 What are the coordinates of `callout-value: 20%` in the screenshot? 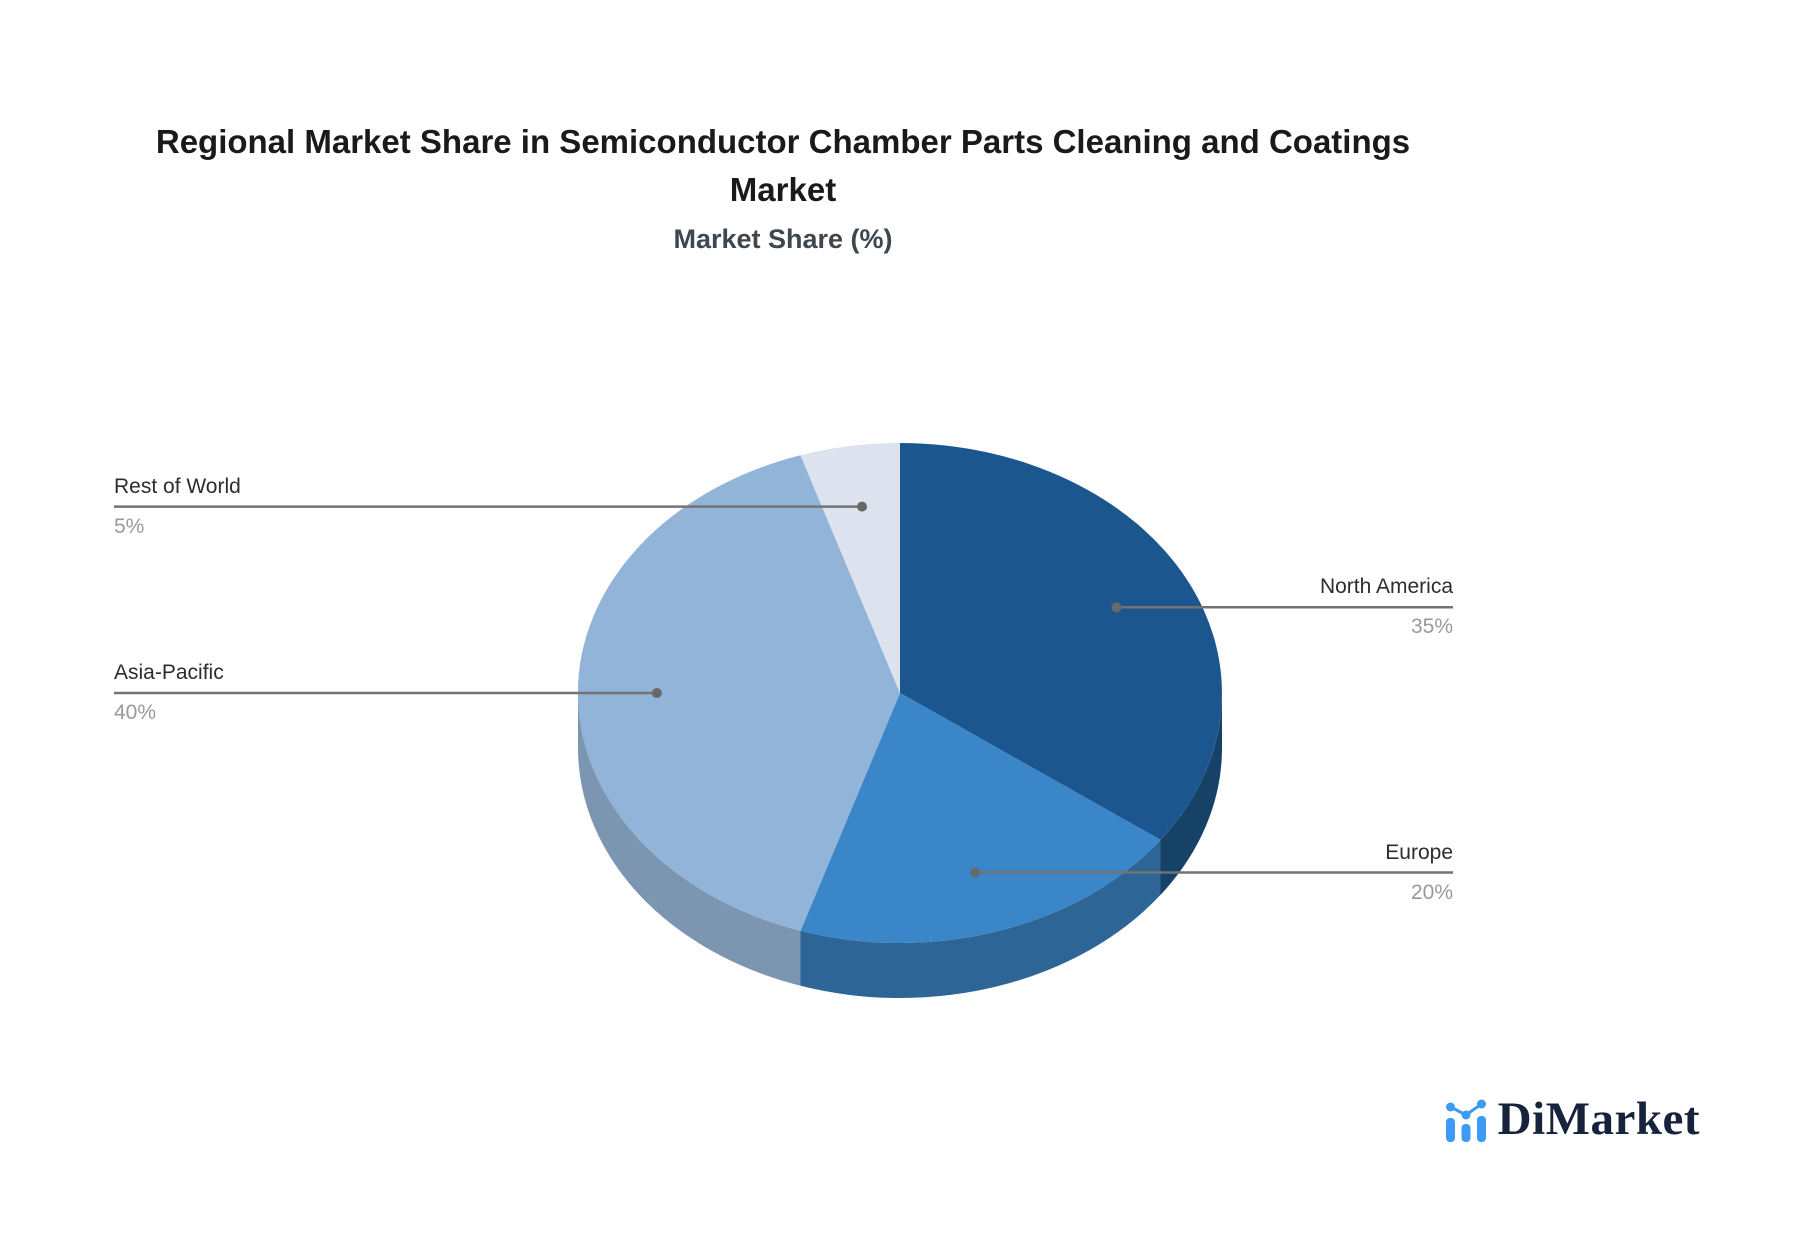 It's located at (1431, 892).